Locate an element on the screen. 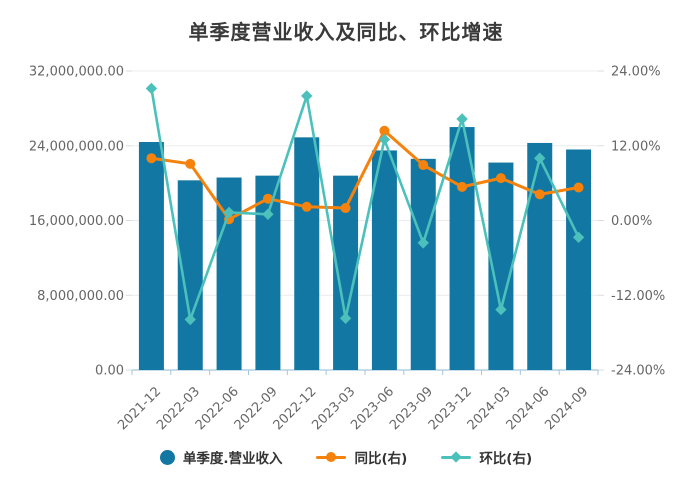 The height and width of the screenshot is (500, 692). right-axis-label: -24.00% is located at coordinates (638, 371).